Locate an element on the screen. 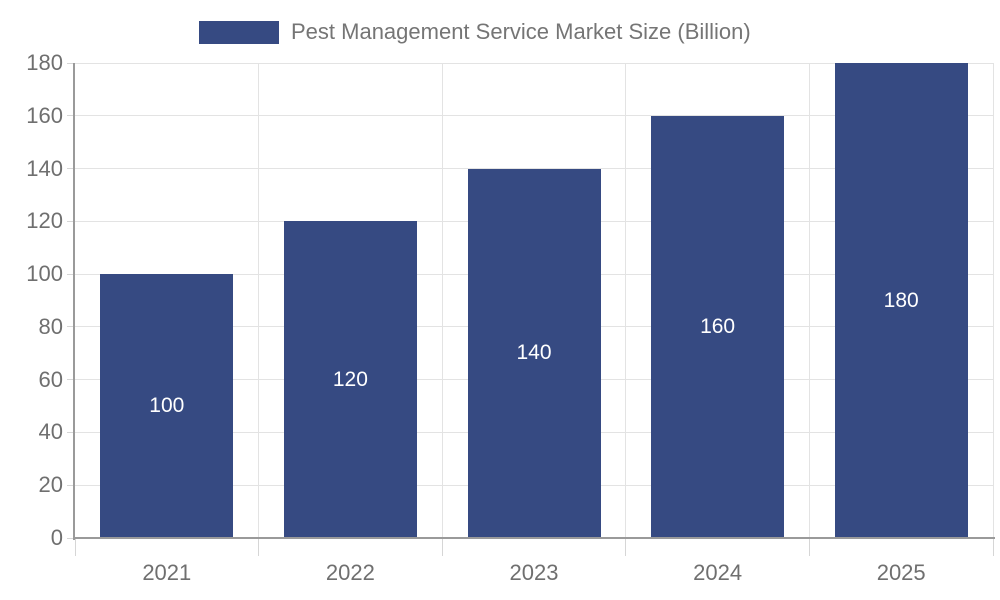 This screenshot has width=1000, height=600. x-tick-label: 2024 is located at coordinates (718, 572).